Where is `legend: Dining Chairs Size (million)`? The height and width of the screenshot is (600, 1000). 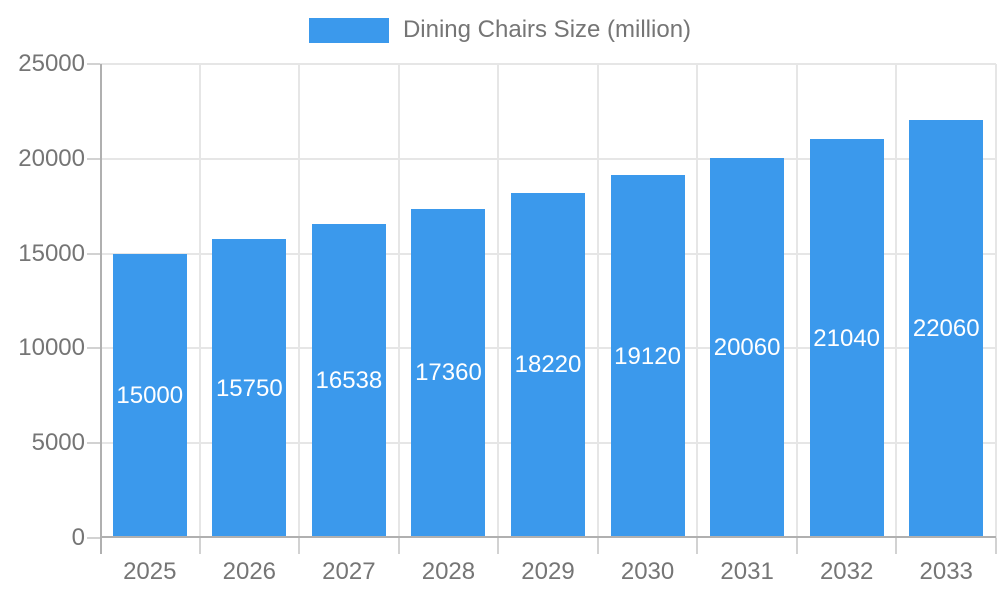
legend: Dining Chairs Size (million) is located at coordinates (500, 30).